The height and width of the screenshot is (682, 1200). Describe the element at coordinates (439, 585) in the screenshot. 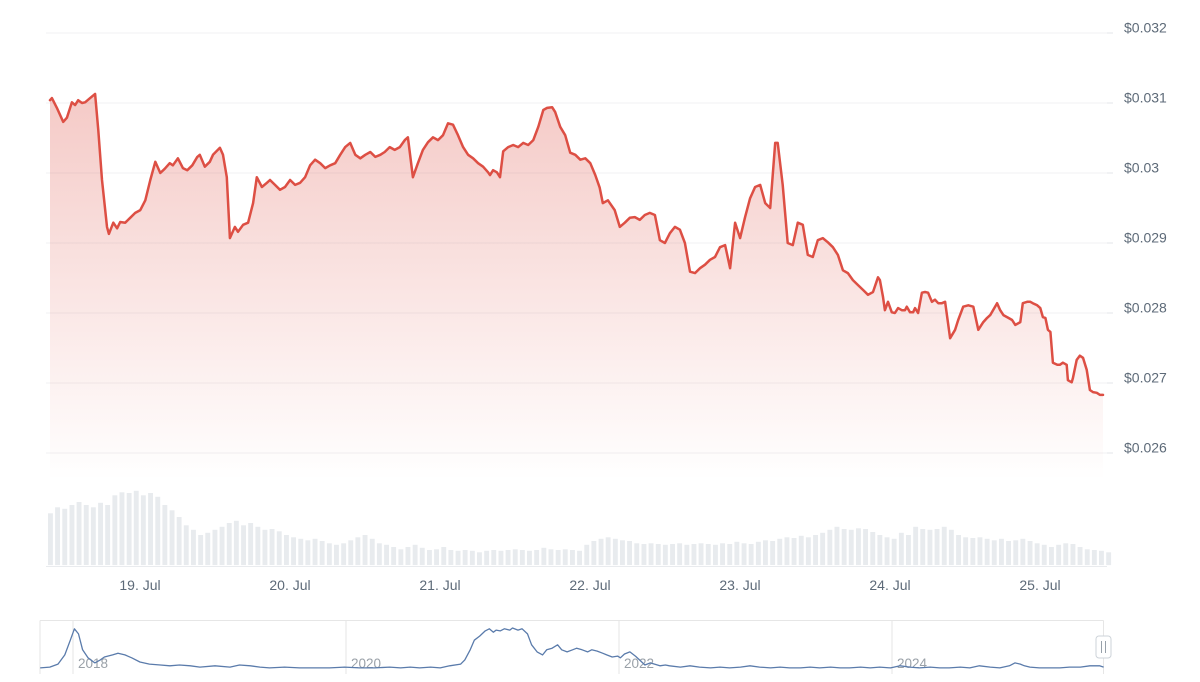

I see `x-axis-label: 21. Jul` at that location.